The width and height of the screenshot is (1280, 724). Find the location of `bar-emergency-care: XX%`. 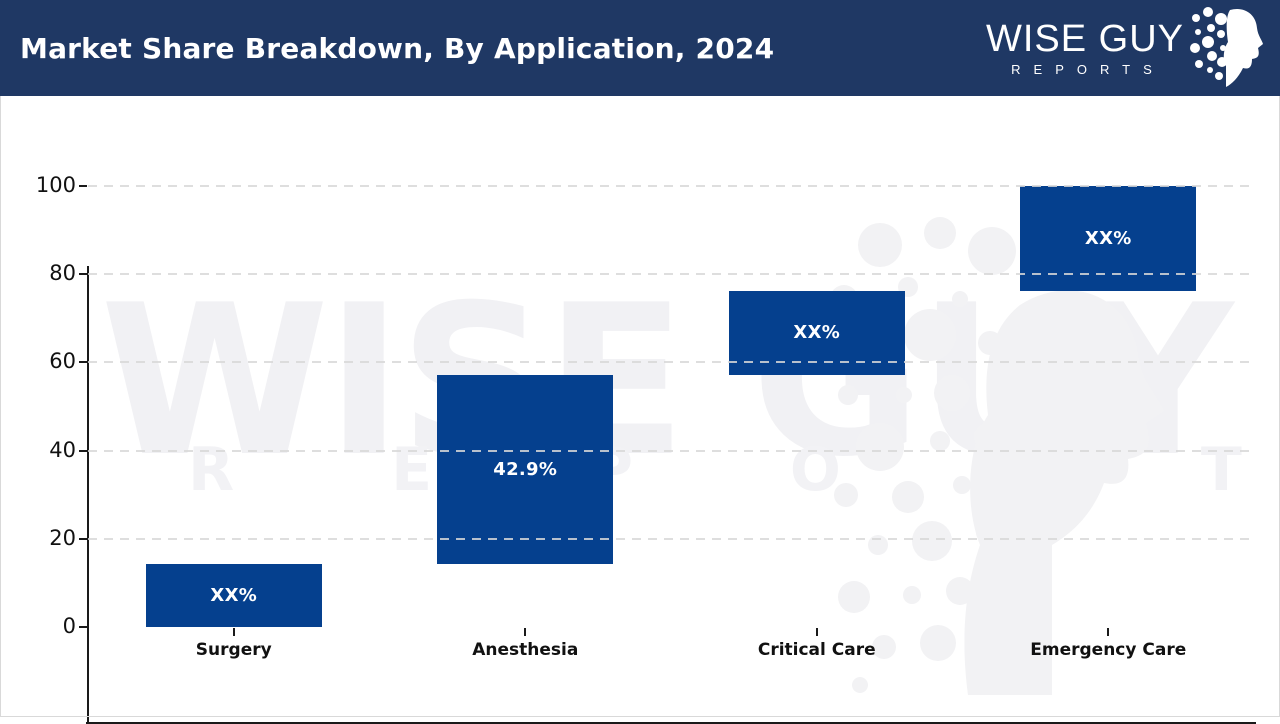

bar-emergency-care: XX% is located at coordinates (1108, 238).